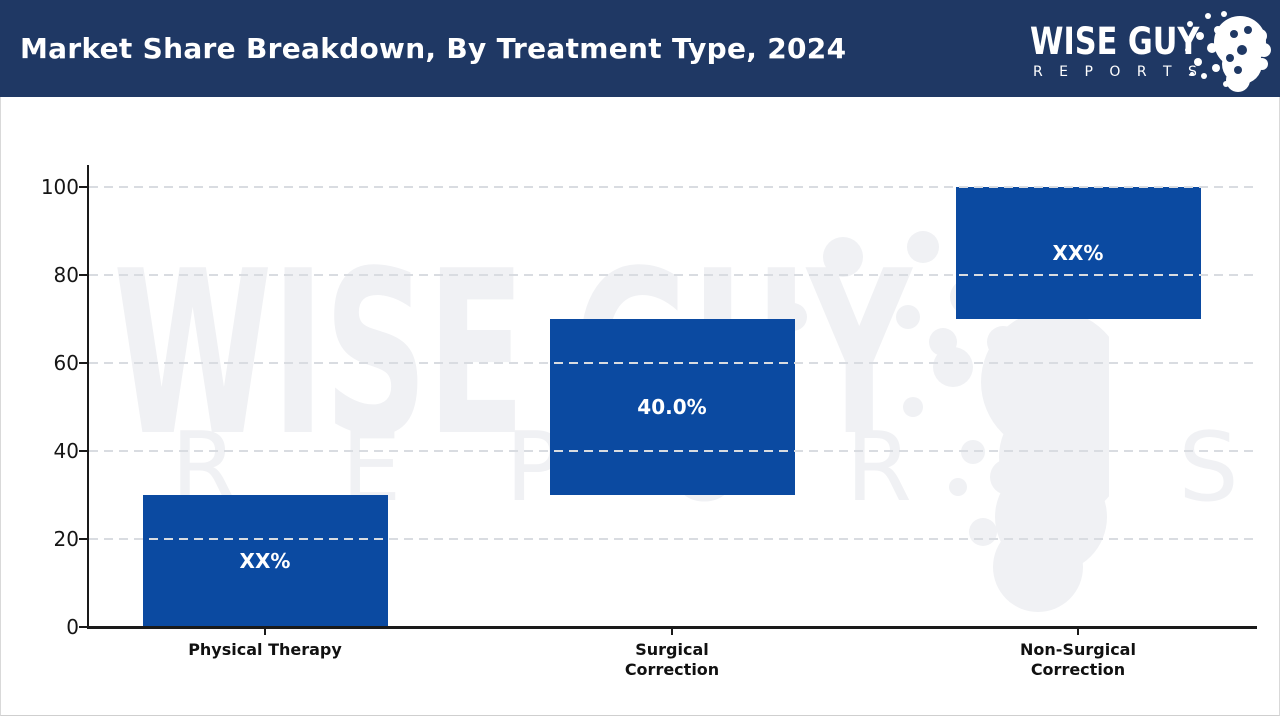 The width and height of the screenshot is (1280, 720). Describe the element at coordinates (88, 397) in the screenshot. I see `y-axis-line` at that location.